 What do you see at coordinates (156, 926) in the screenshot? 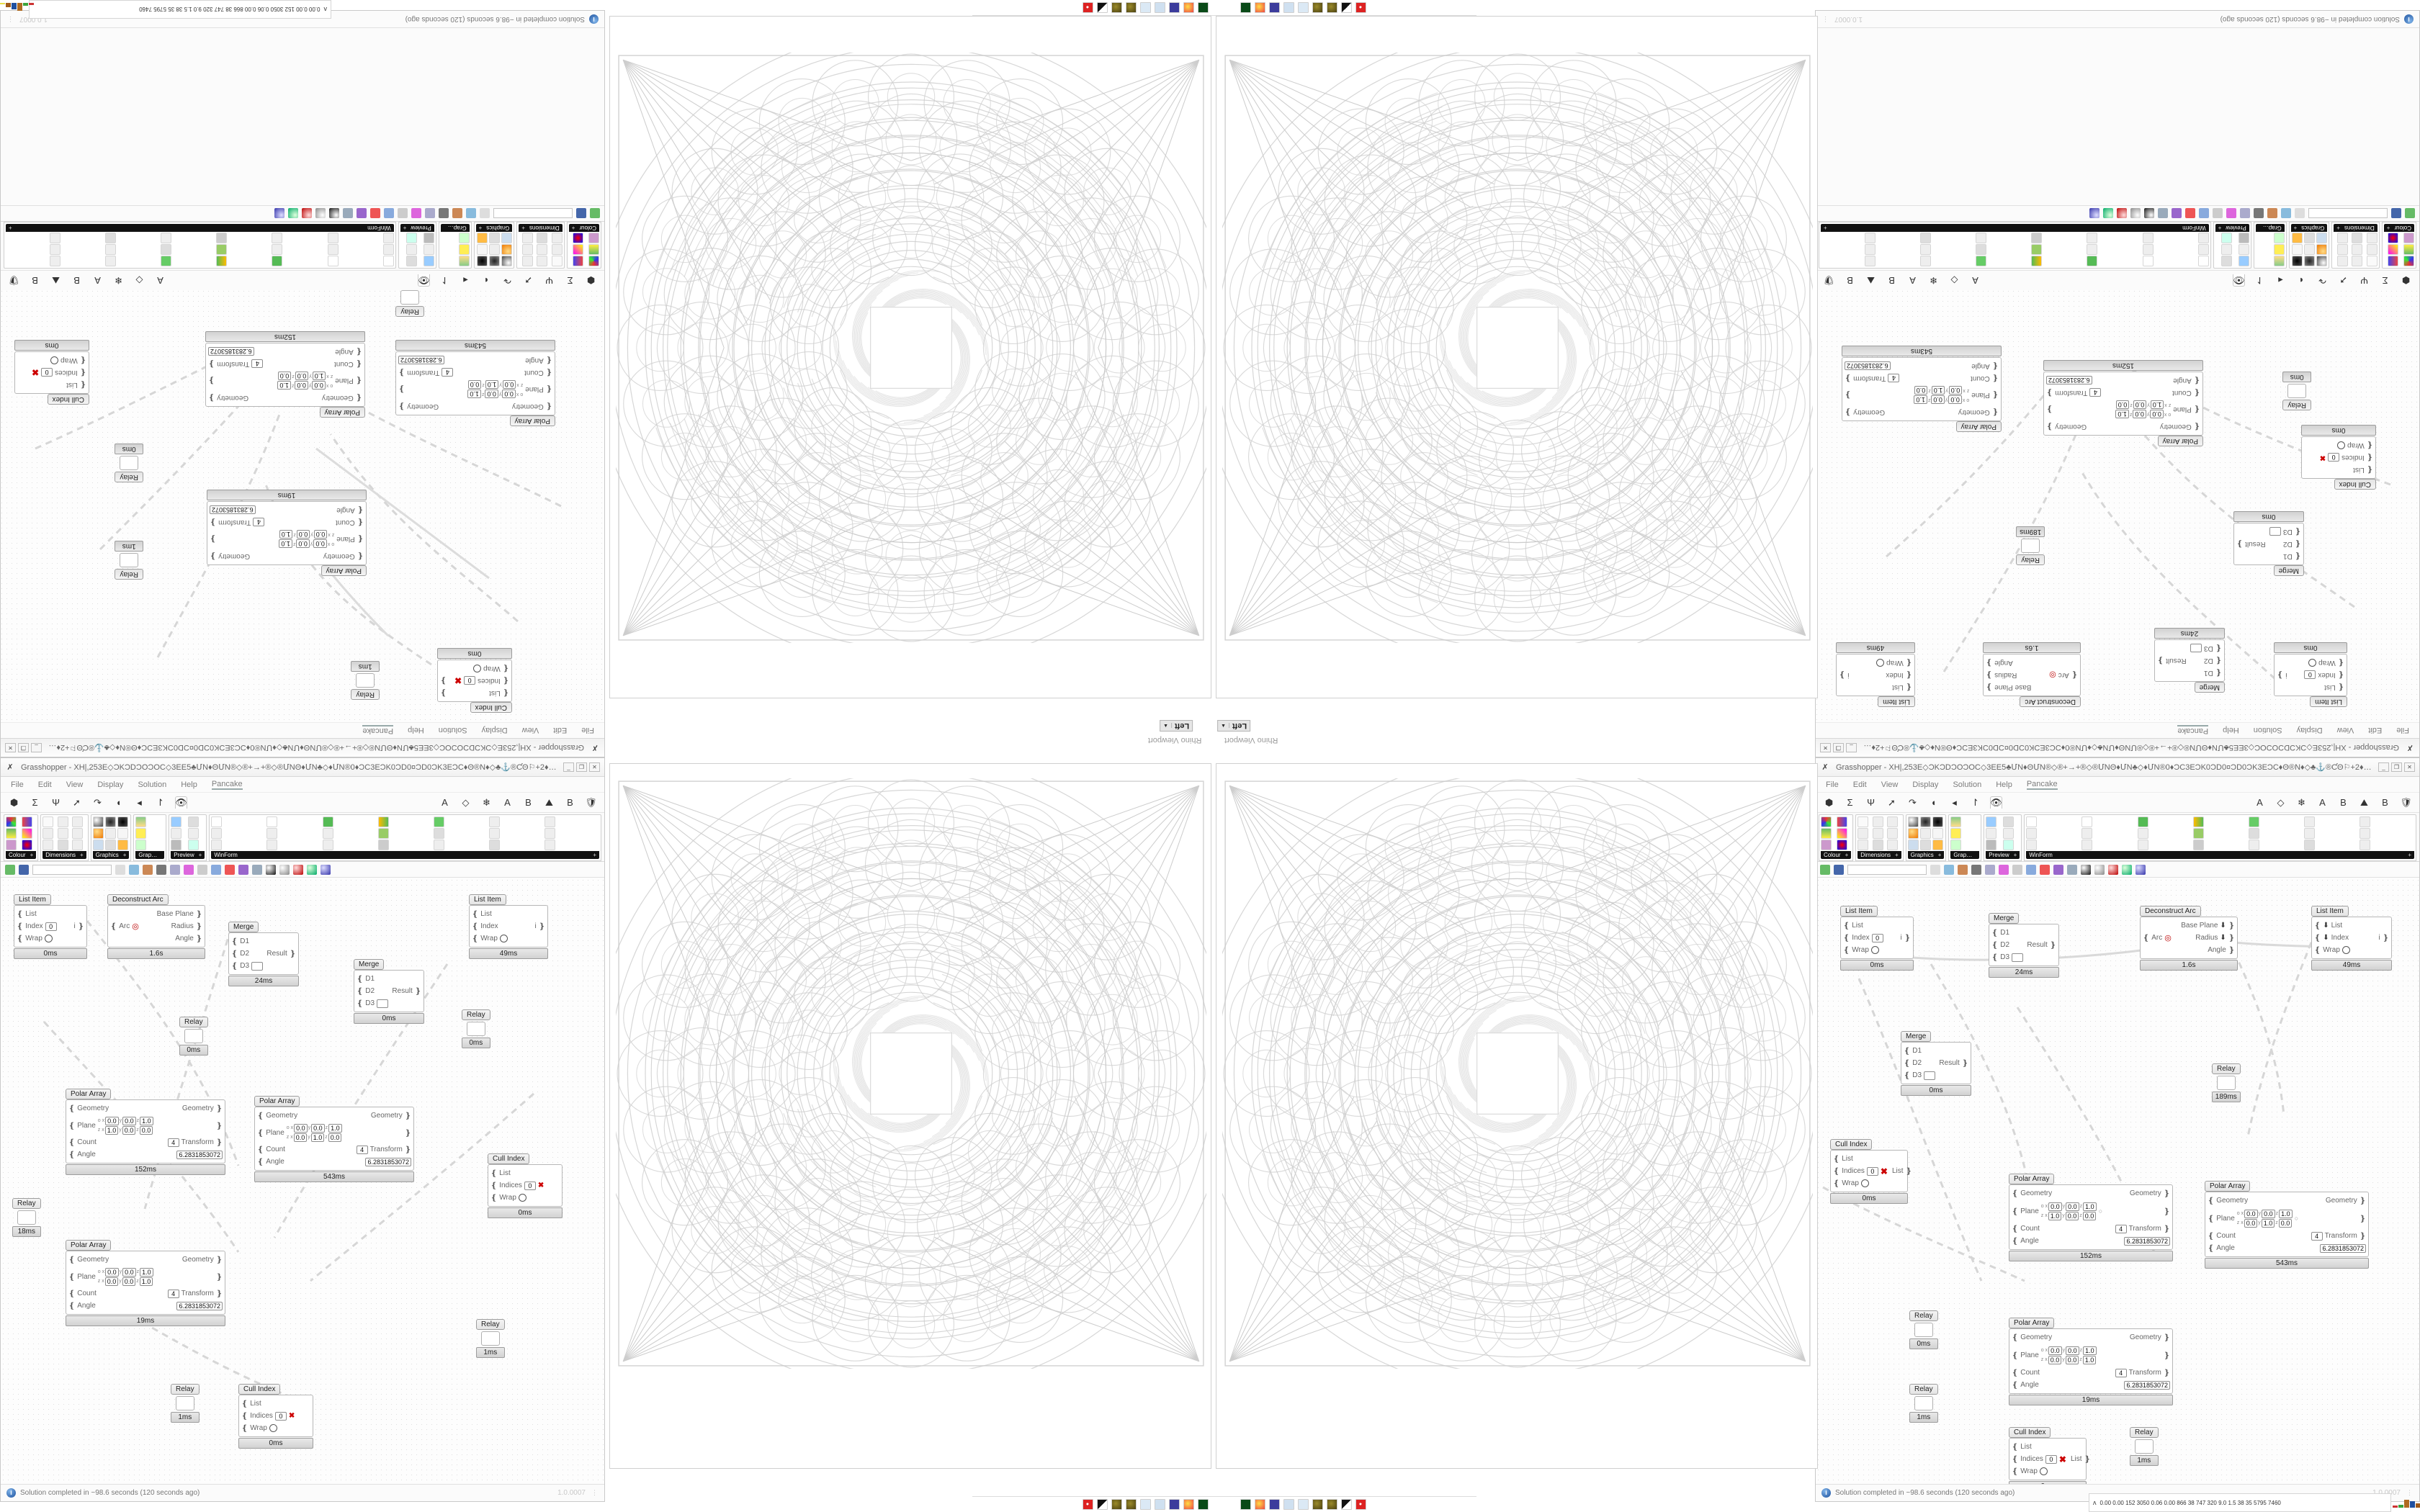
I see `node-body: Base Plane ❵ ❴ Arc ◎ Radius ❵ Angle ❵` at bounding box center [156, 926].